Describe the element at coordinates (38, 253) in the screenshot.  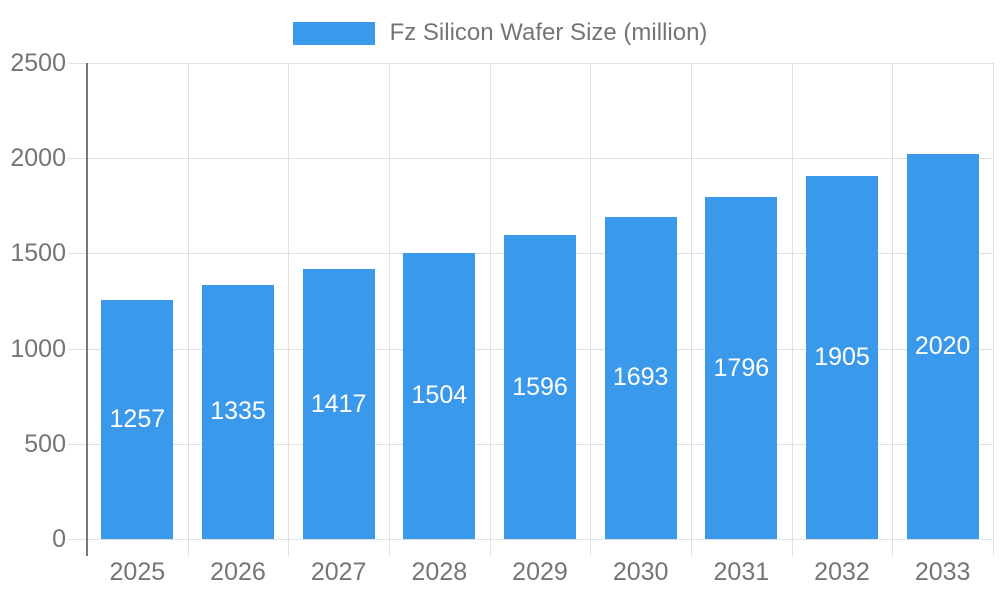
I see `y-tick-label: 1500` at that location.